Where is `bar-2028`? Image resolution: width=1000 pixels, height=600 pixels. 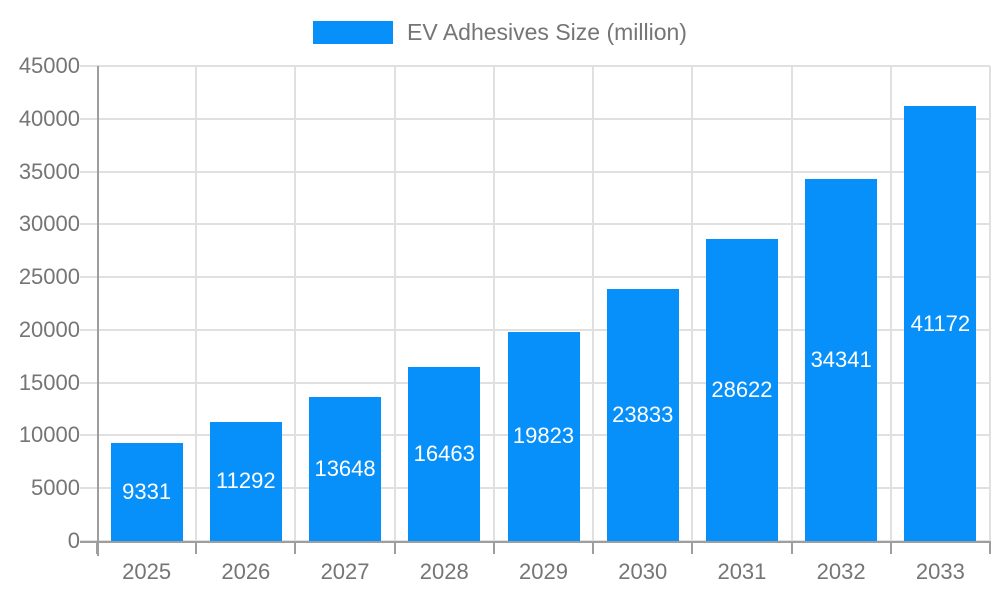 bar-2028 is located at coordinates (444, 454).